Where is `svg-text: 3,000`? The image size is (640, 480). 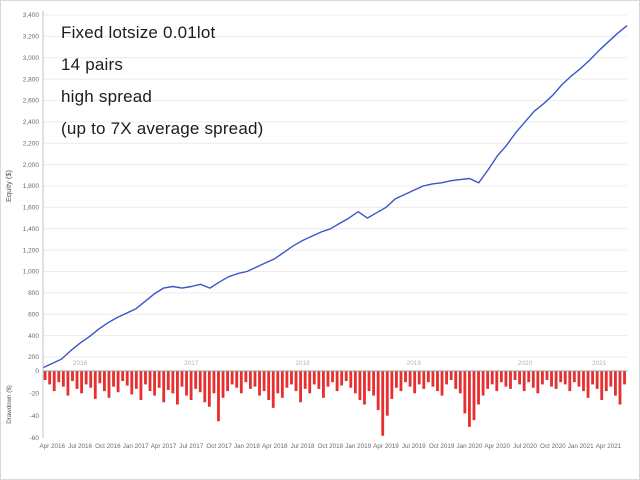
svg-text: 3,000 is located at coordinates (31, 58).